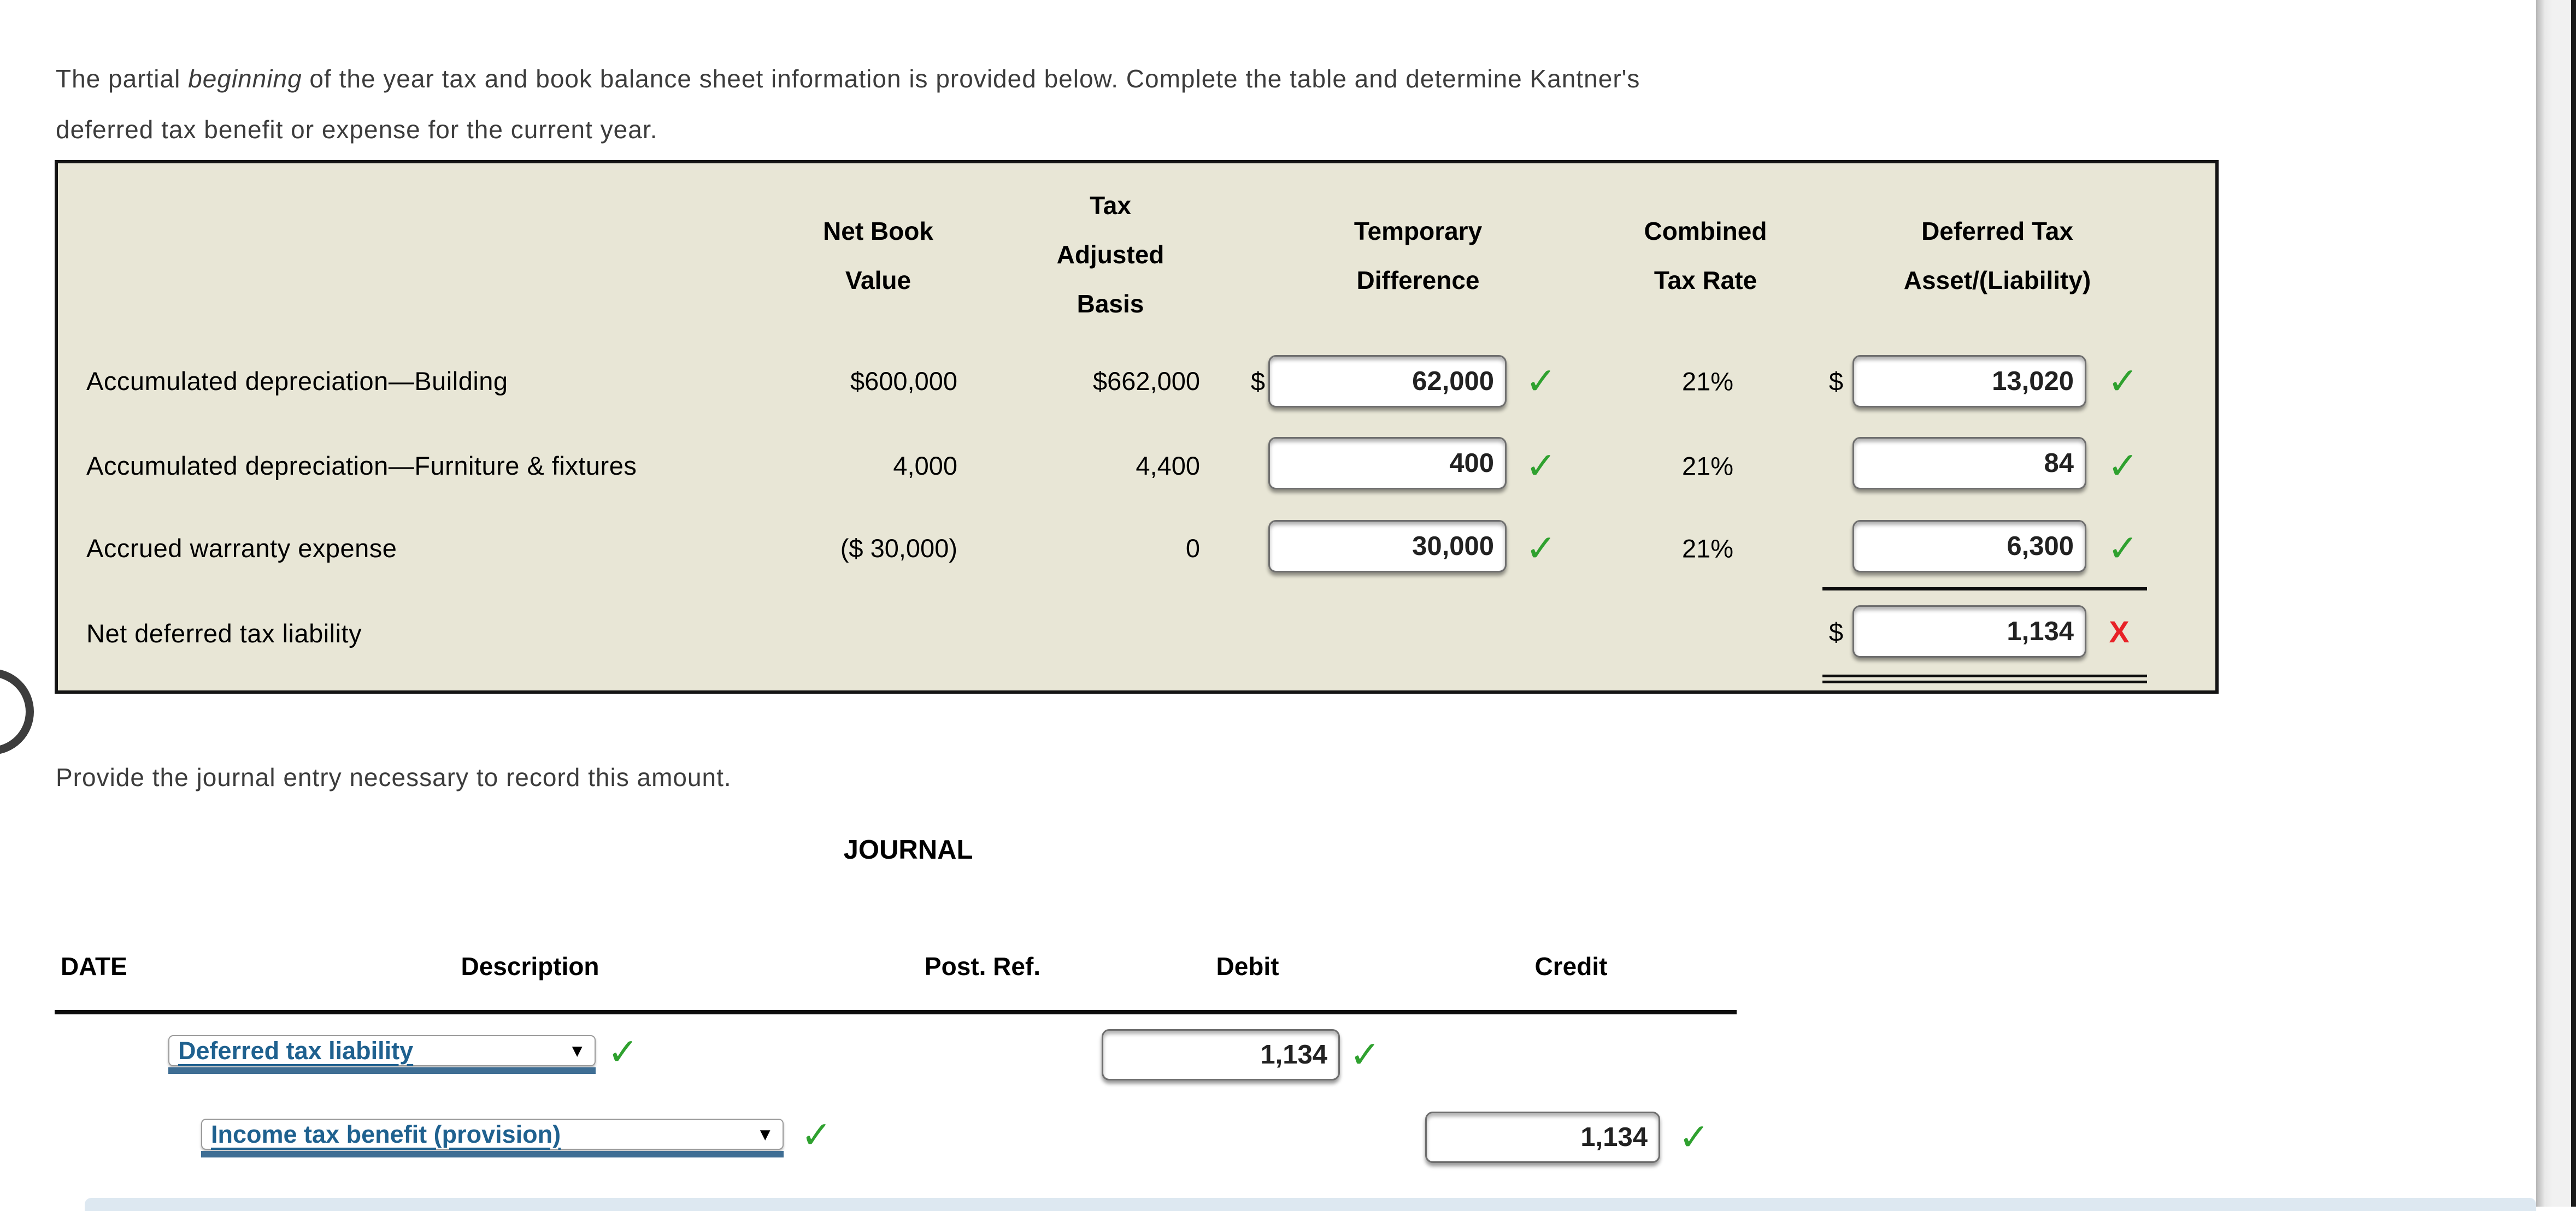  What do you see at coordinates (2120, 632) in the screenshot?
I see `incorrect-x-icon: X` at bounding box center [2120, 632].